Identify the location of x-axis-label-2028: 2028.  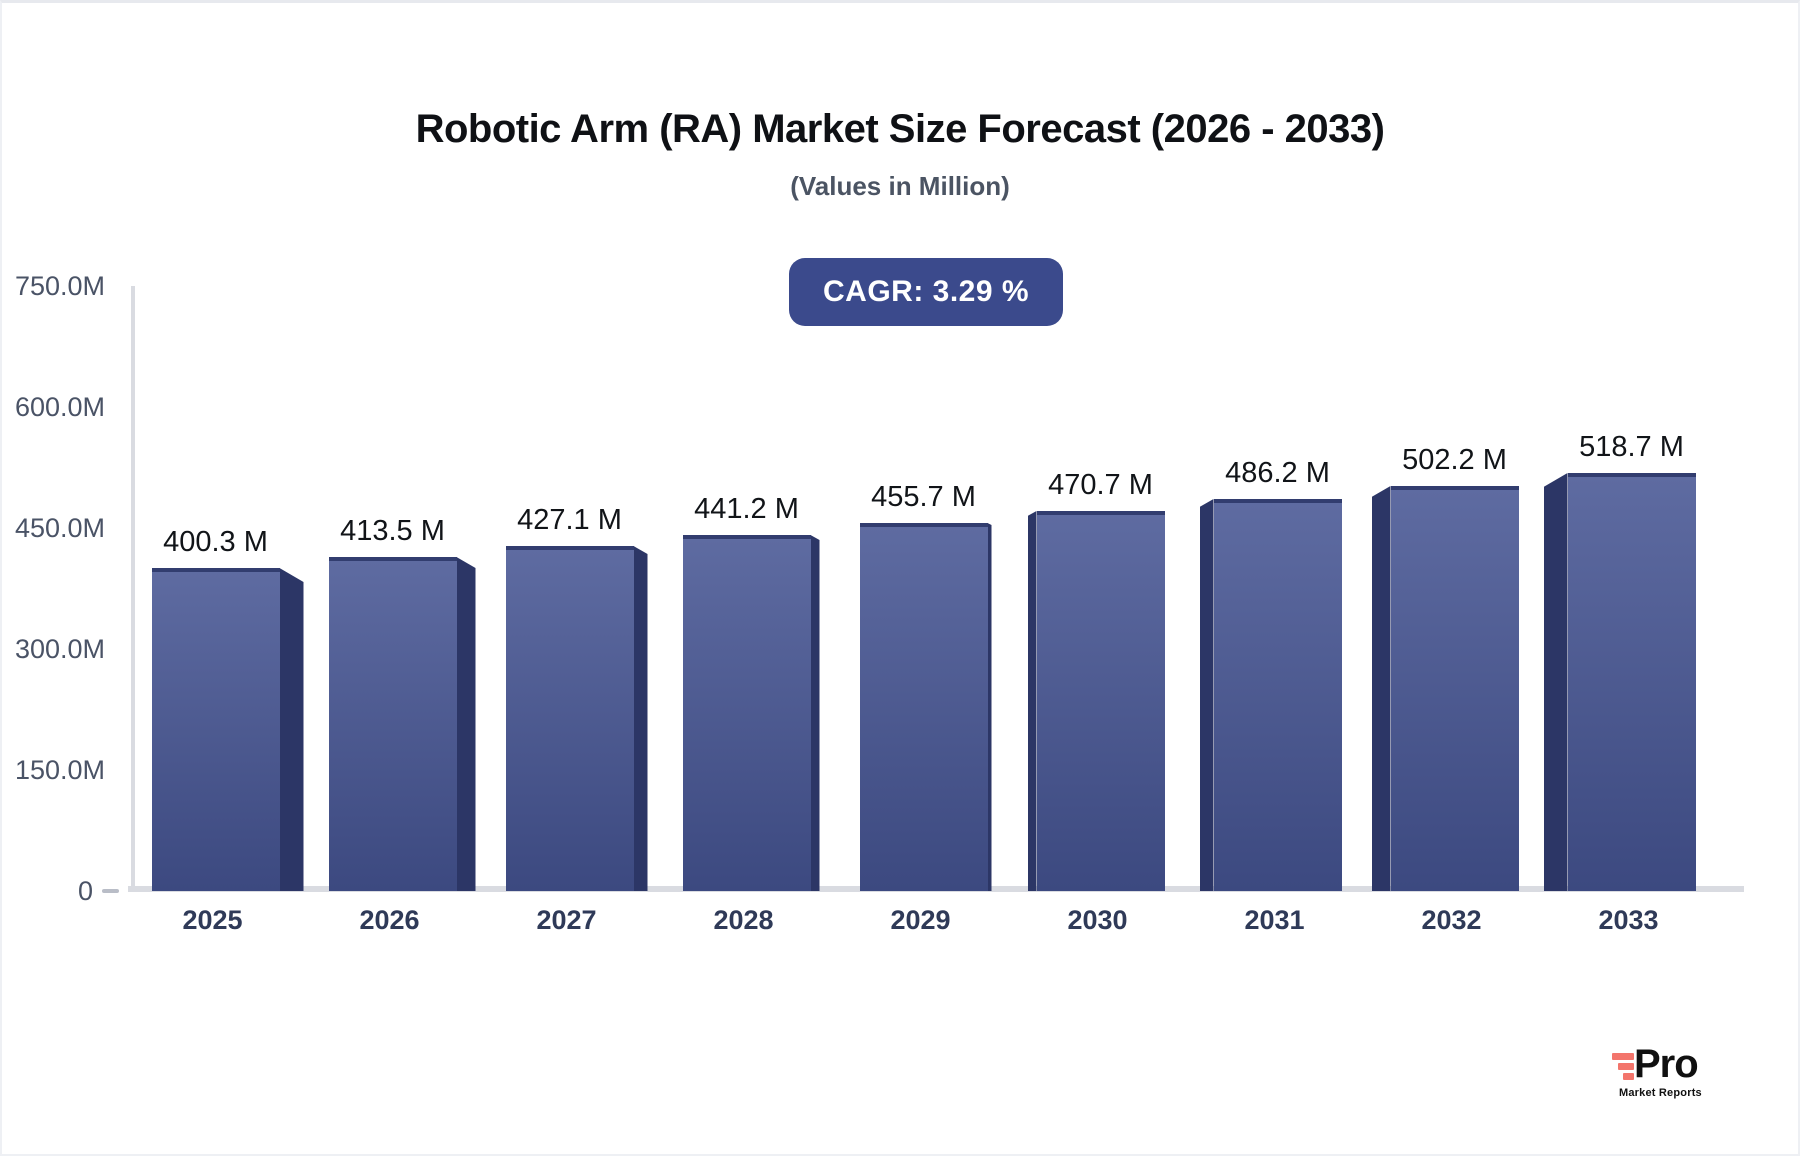
(743, 920).